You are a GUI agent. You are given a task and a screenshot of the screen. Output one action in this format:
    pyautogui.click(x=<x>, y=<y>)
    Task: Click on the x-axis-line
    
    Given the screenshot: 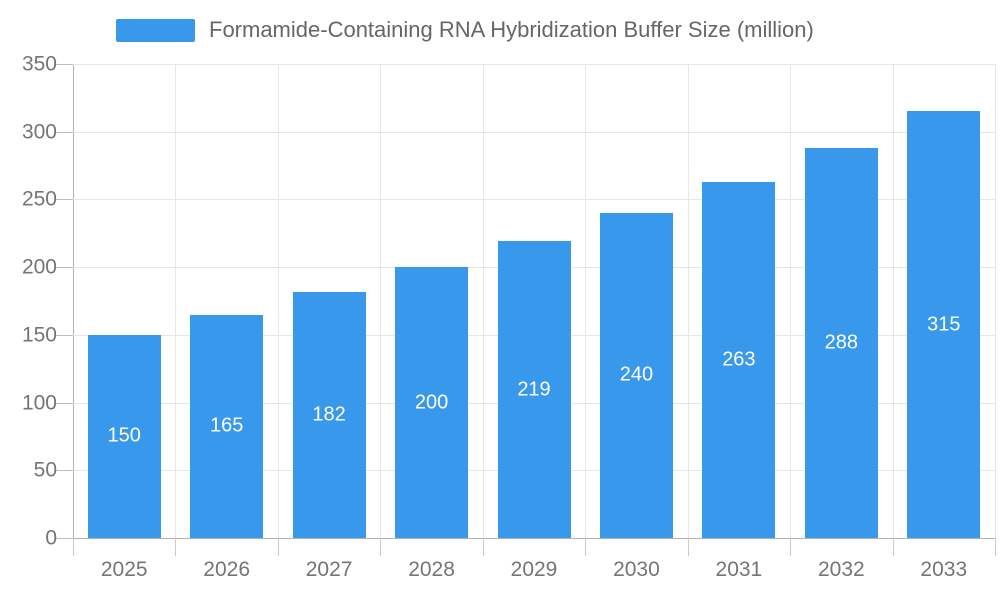 What is the action you would take?
    pyautogui.click(x=533, y=538)
    